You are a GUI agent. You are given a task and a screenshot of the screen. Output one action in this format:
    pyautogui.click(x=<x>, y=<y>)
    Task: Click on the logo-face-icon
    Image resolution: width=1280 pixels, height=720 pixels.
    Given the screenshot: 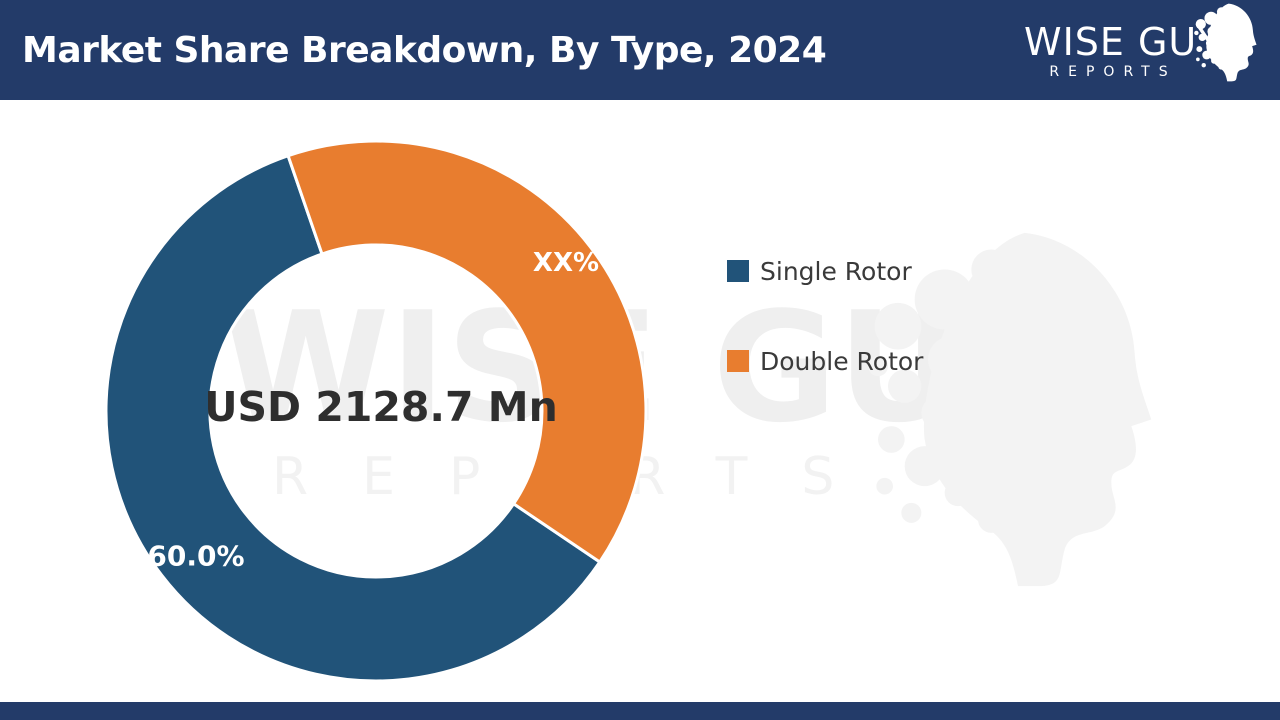 What is the action you would take?
    pyautogui.click(x=1225, y=42)
    